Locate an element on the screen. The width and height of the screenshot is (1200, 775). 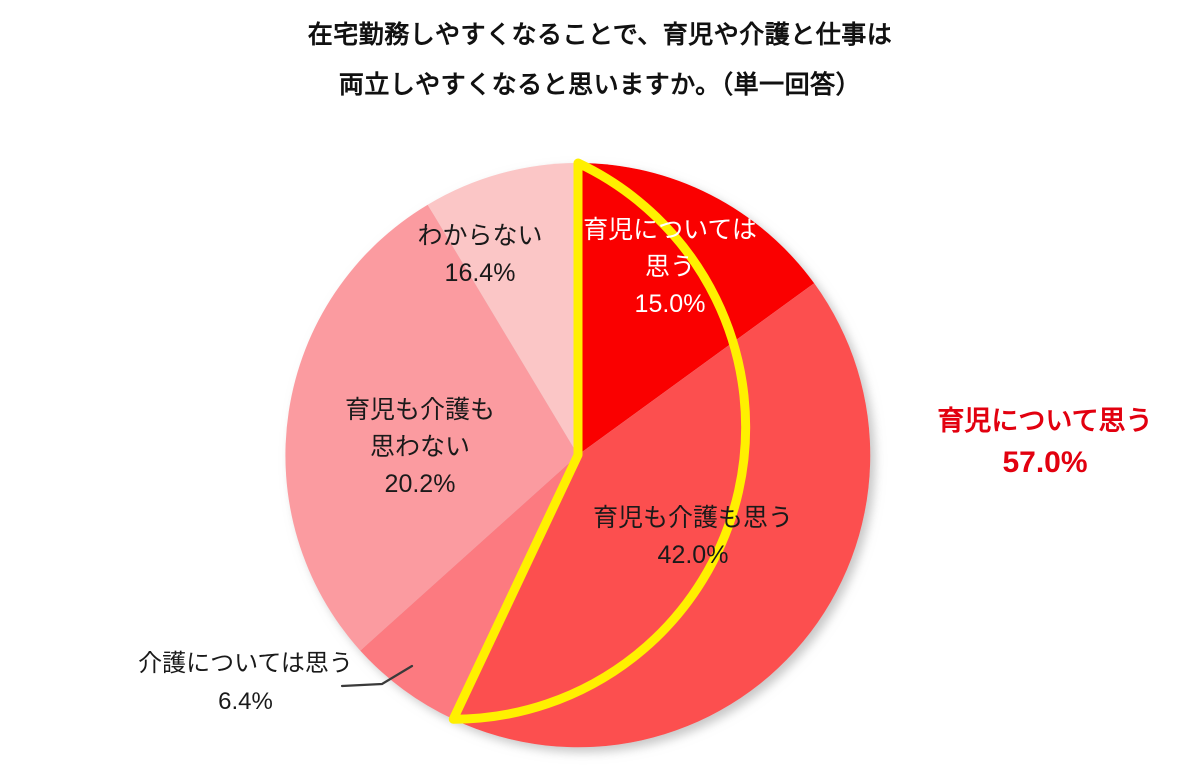
highlight-annotation-name: 育児について思う is located at coordinates (1045, 421).